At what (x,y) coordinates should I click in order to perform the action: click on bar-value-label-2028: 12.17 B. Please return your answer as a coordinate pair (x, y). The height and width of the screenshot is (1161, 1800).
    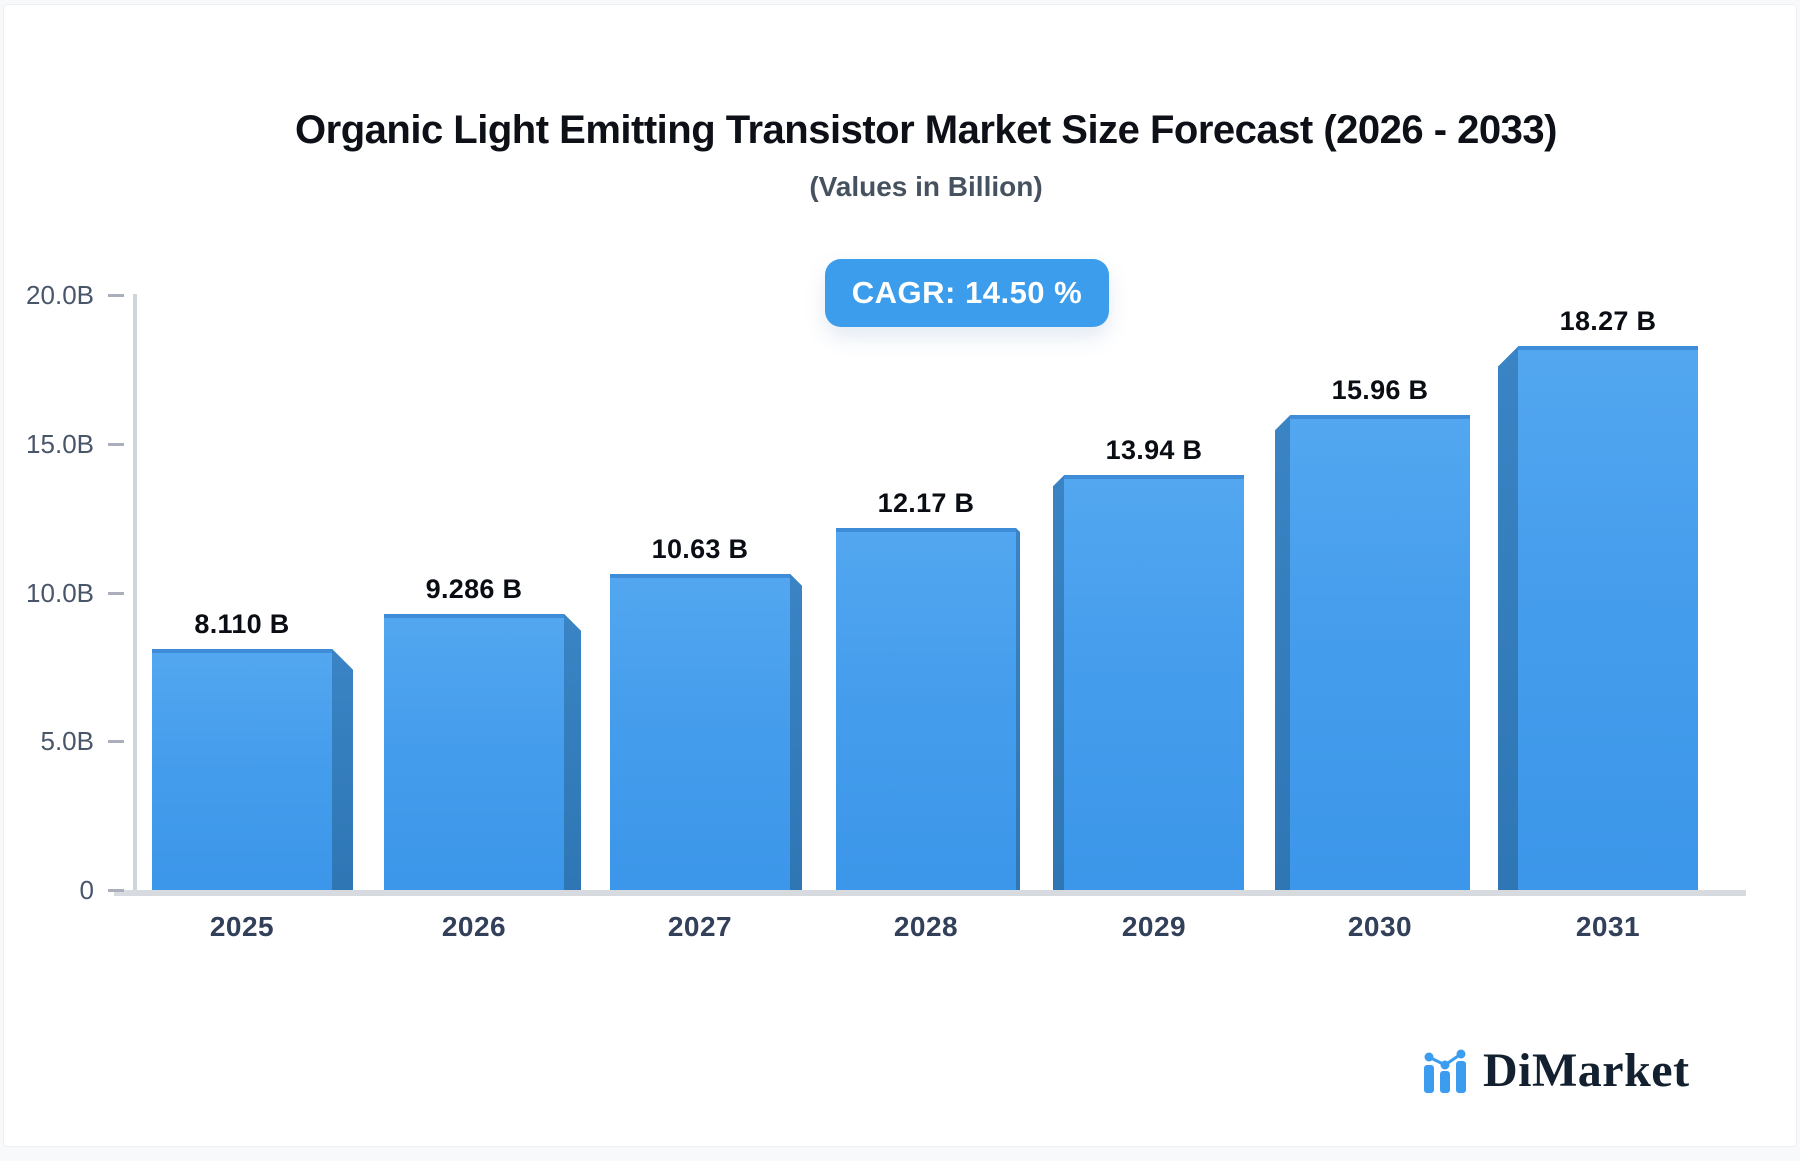
    Looking at the image, I should click on (926, 503).